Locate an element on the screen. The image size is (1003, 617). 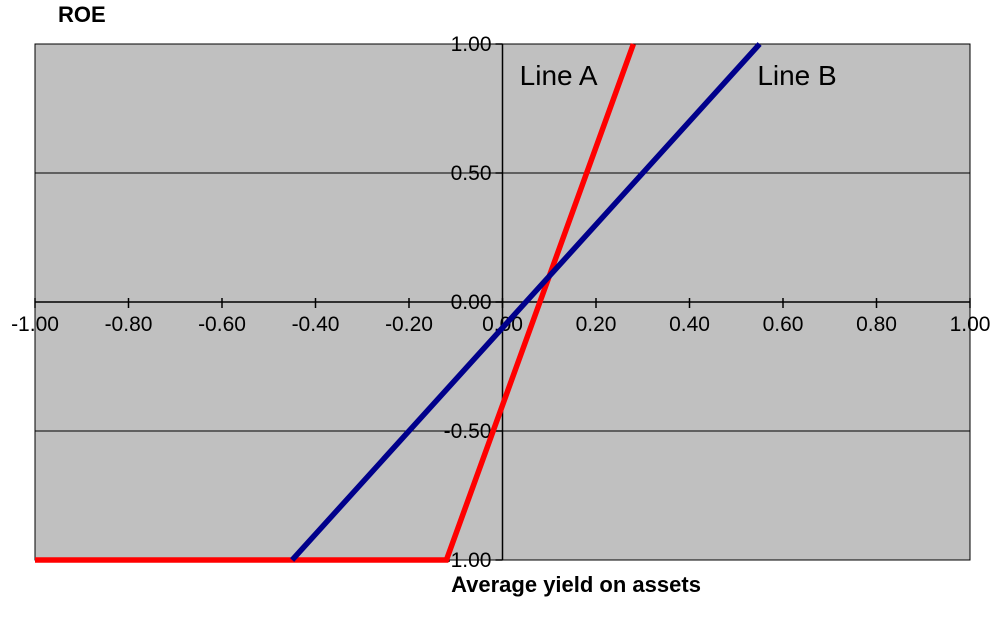
y-tick-label: -1.00 is located at coordinates (468, 560).